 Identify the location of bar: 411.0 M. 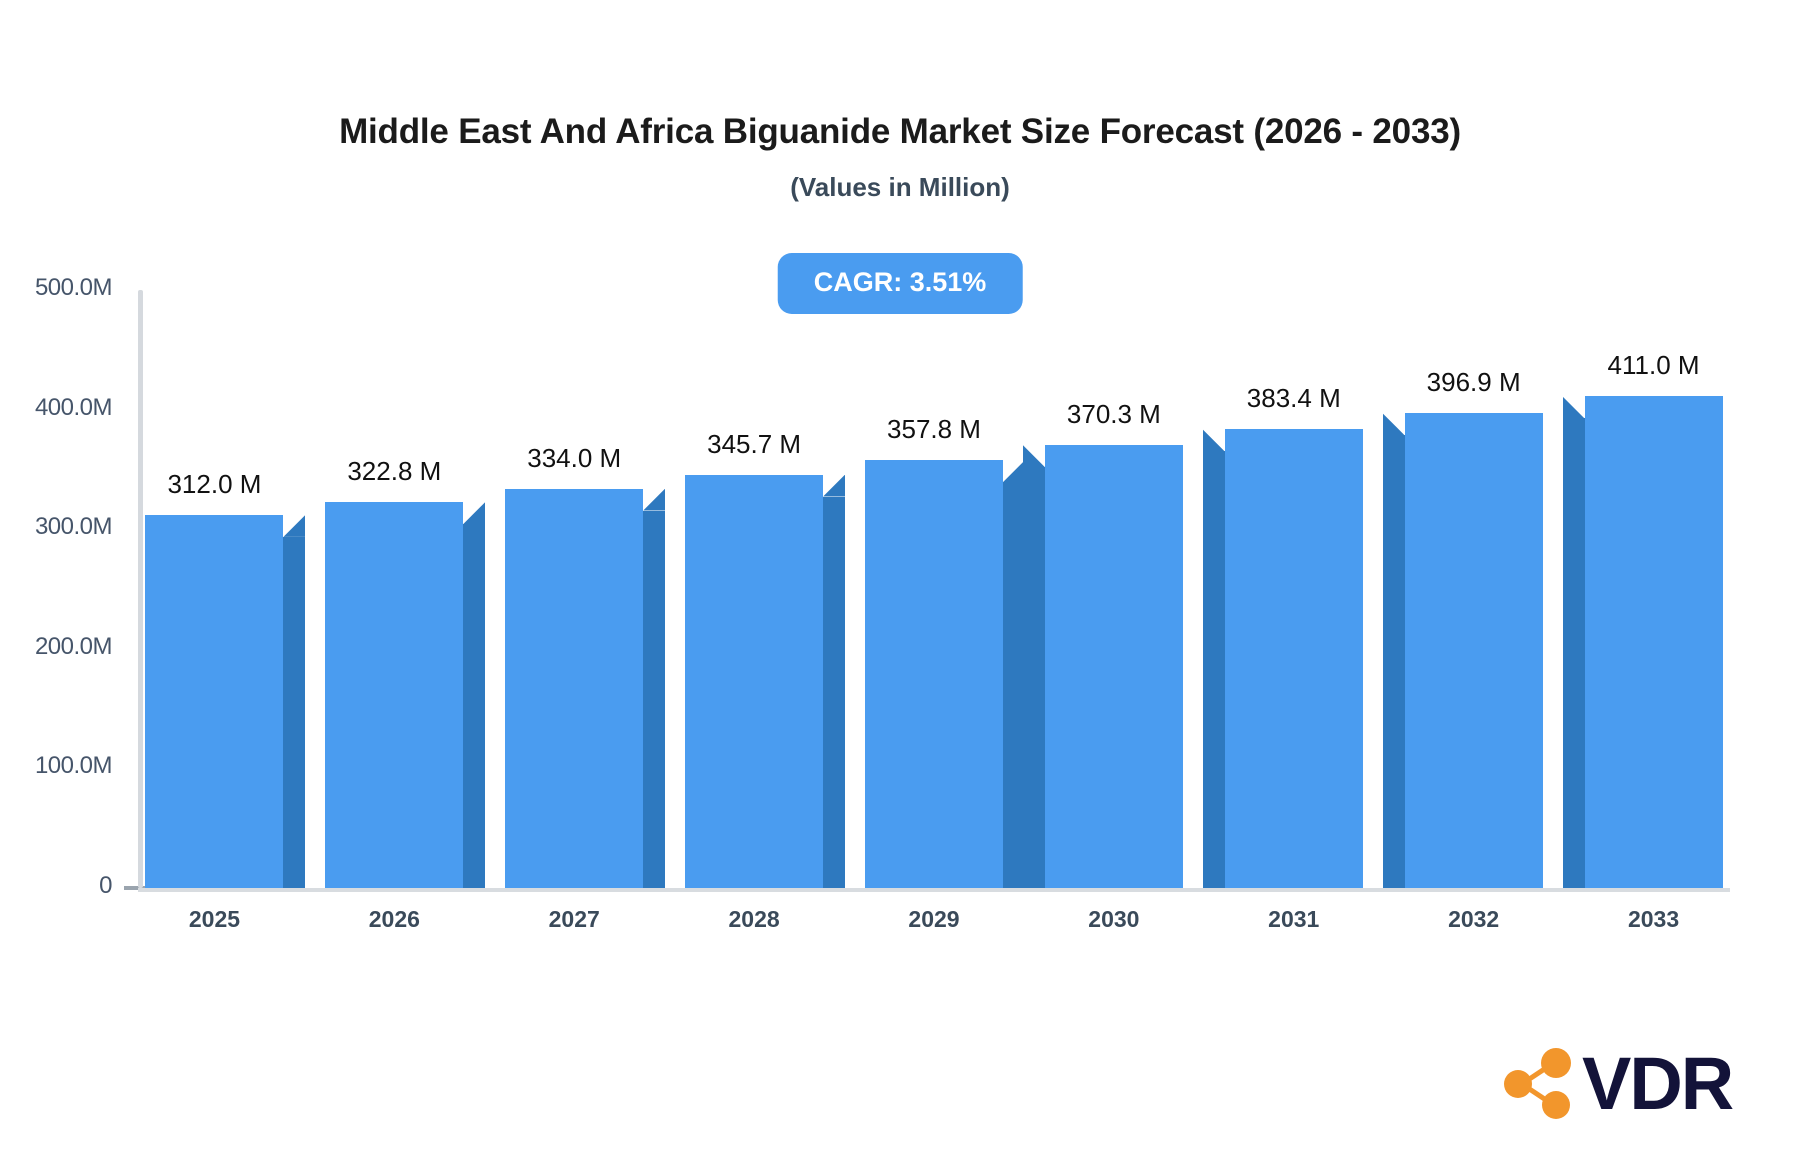
(1642, 619).